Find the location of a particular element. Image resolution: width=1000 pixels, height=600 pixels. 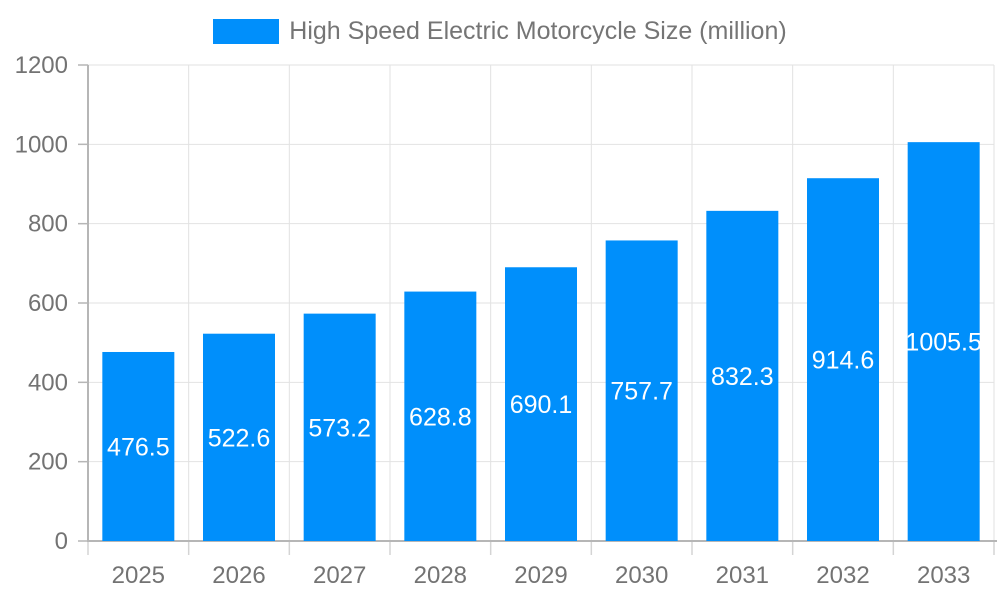

bar-2032 is located at coordinates (843, 359).